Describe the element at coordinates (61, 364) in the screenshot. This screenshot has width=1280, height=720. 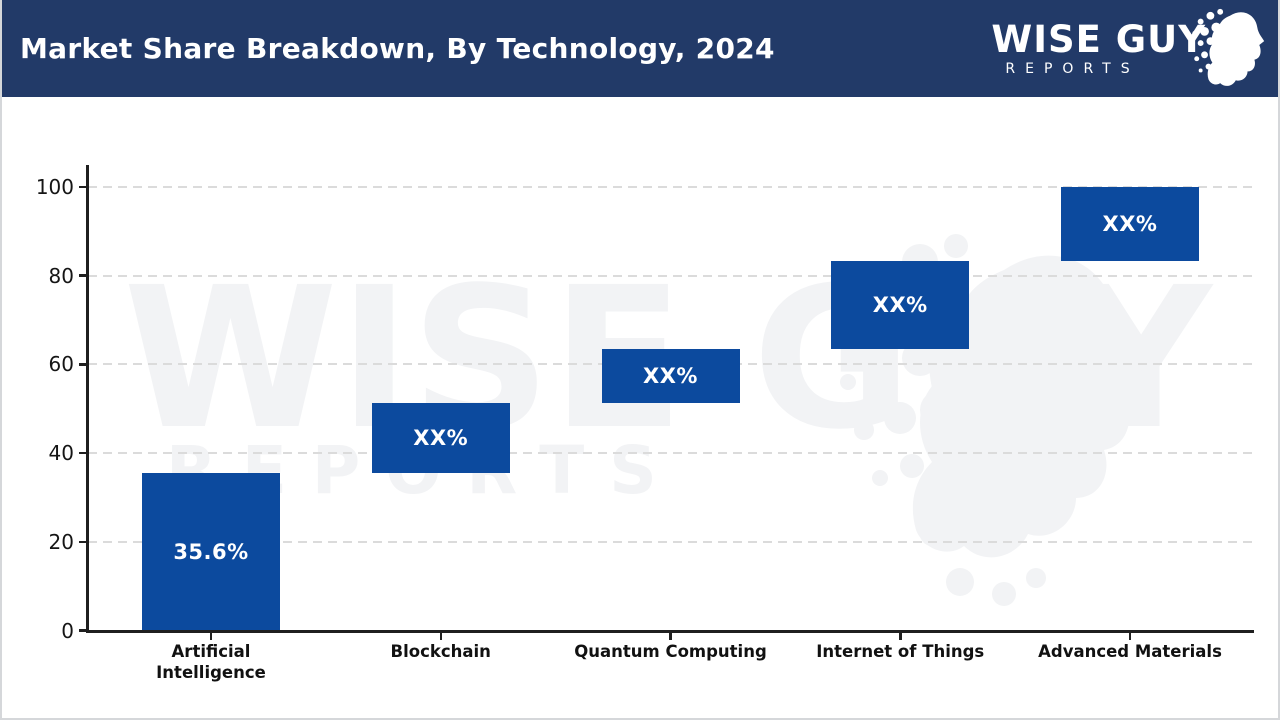
I see `y-tick-label-60: 60` at that location.